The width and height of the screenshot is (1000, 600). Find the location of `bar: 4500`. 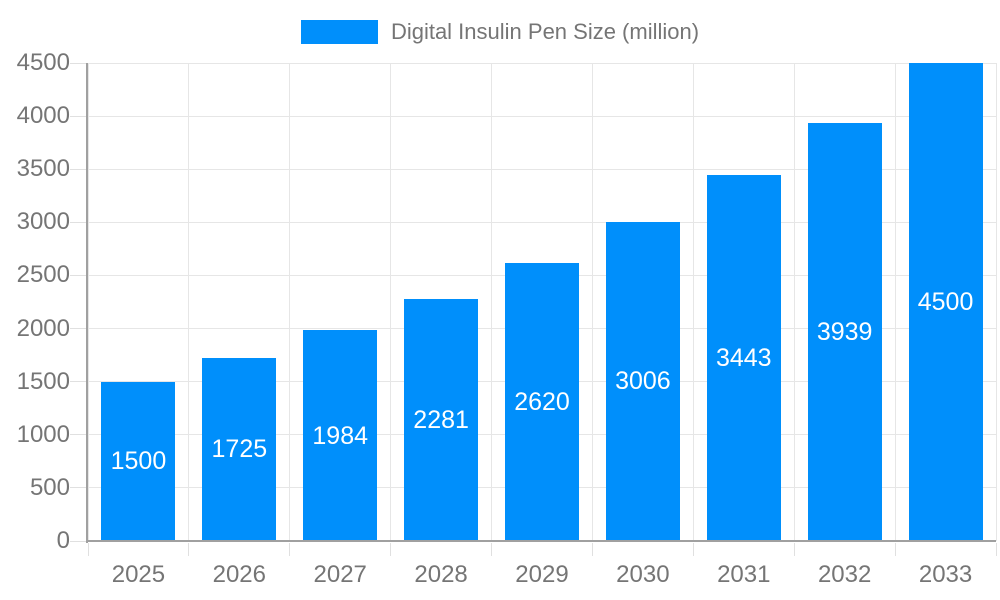

bar: 4500 is located at coordinates (945, 302).